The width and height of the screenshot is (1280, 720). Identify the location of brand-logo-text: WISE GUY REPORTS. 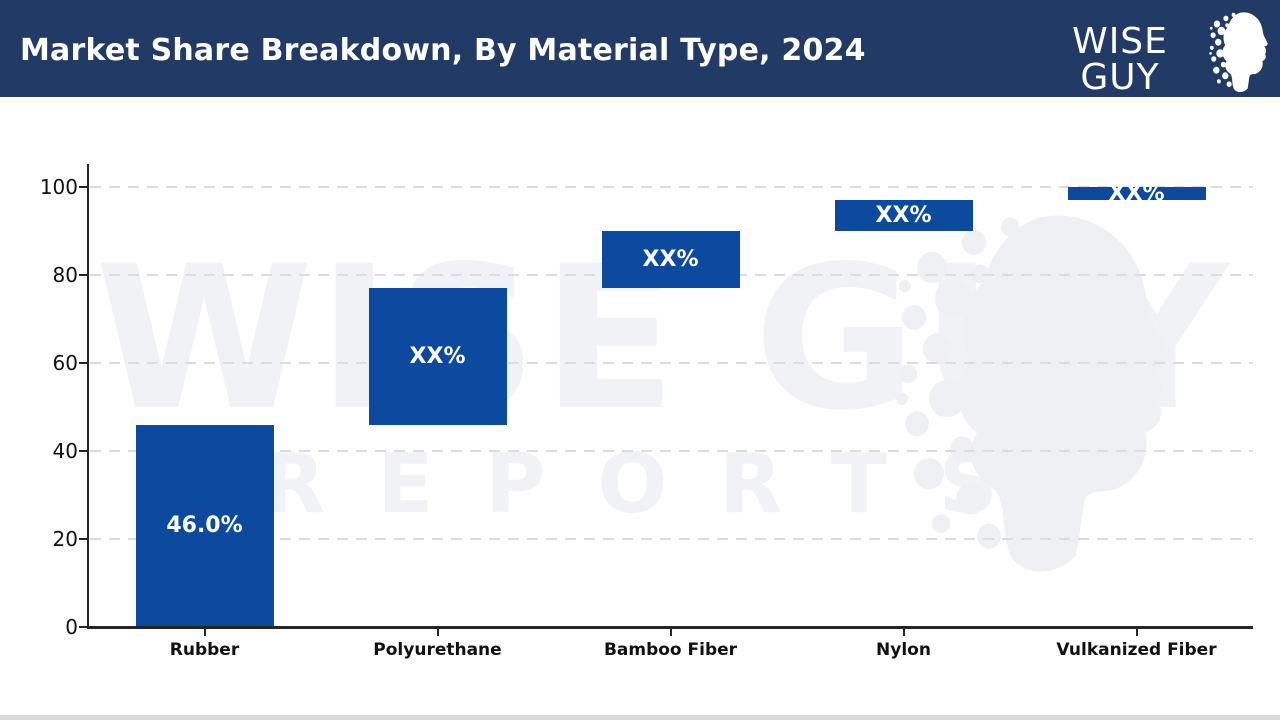
(1120, 67).